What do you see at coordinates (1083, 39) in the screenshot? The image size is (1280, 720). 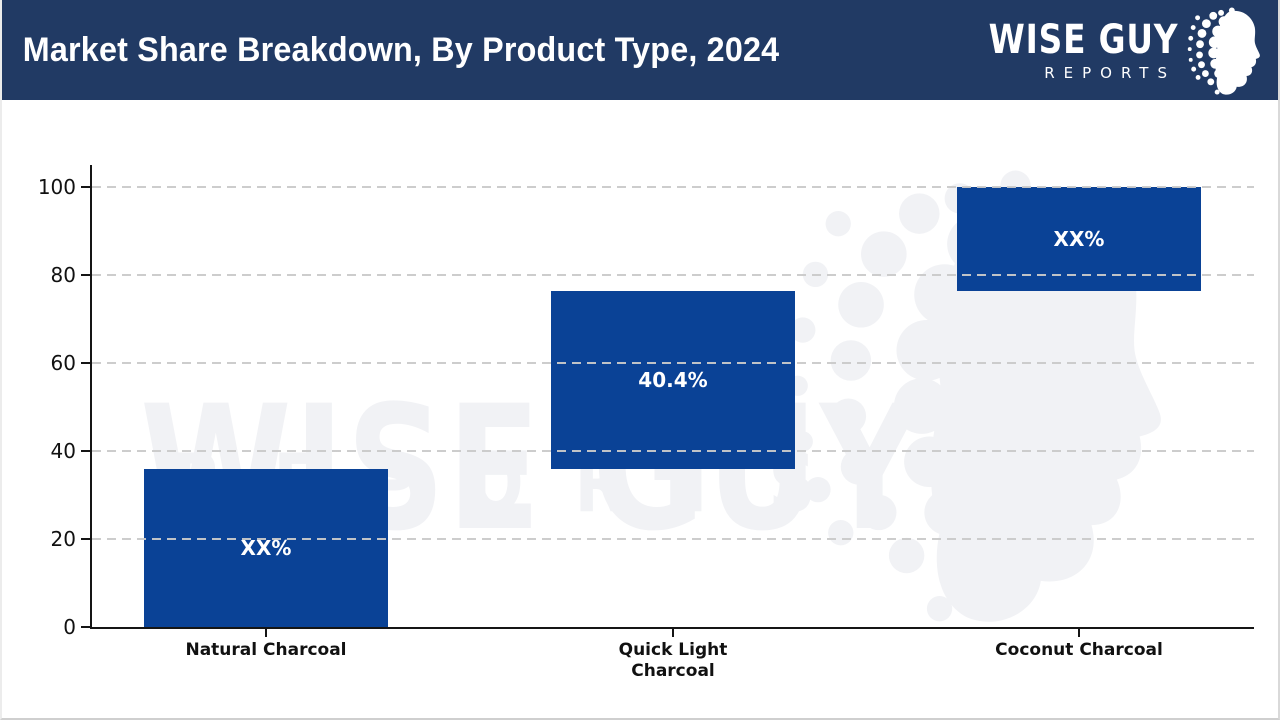 I see `logo-wordmark: WISE GUY` at bounding box center [1083, 39].